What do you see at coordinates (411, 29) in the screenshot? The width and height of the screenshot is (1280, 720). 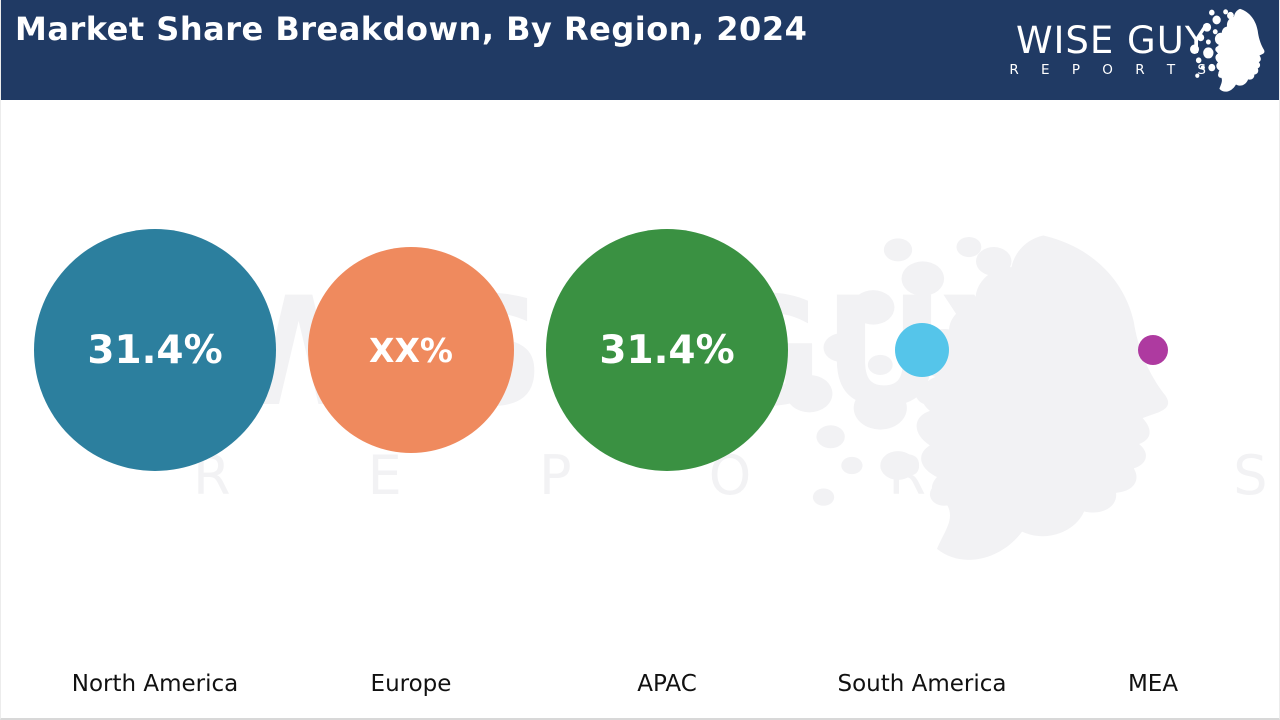 I see `chart-title: Market Share Breakdown, By Region, 2024` at bounding box center [411, 29].